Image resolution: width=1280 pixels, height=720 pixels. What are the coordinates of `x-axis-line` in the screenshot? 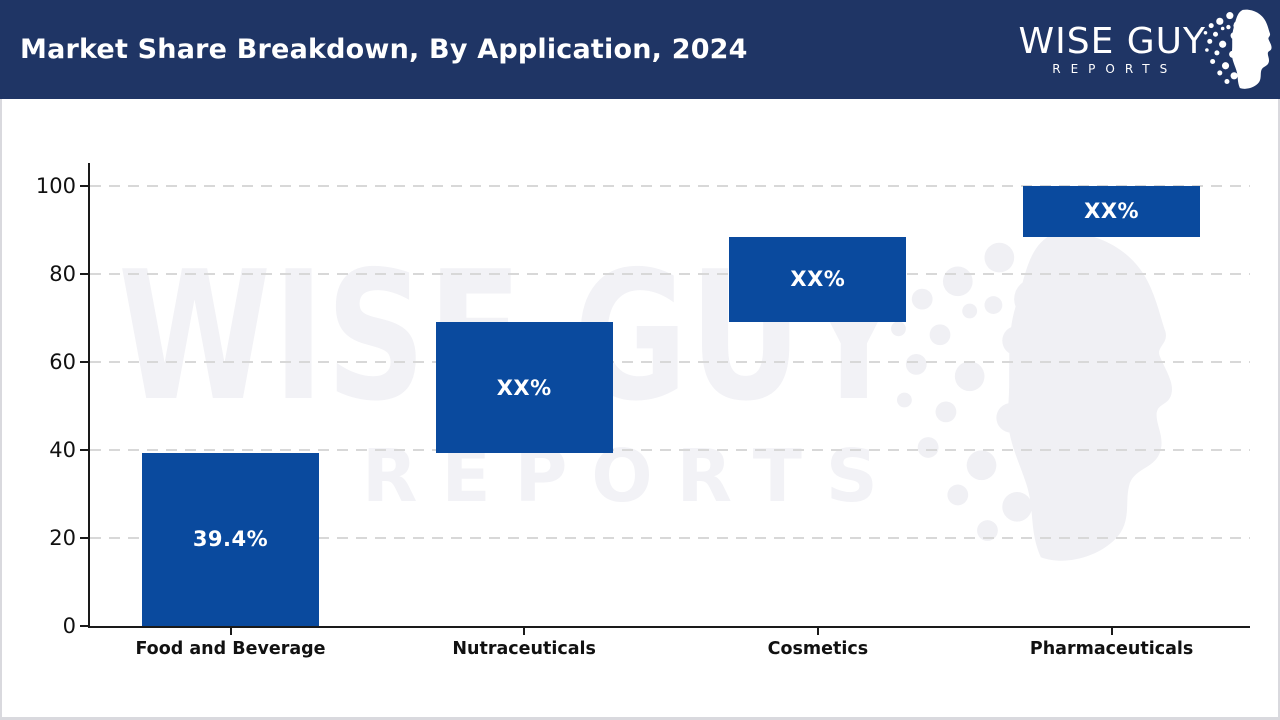 It's located at (669, 627).